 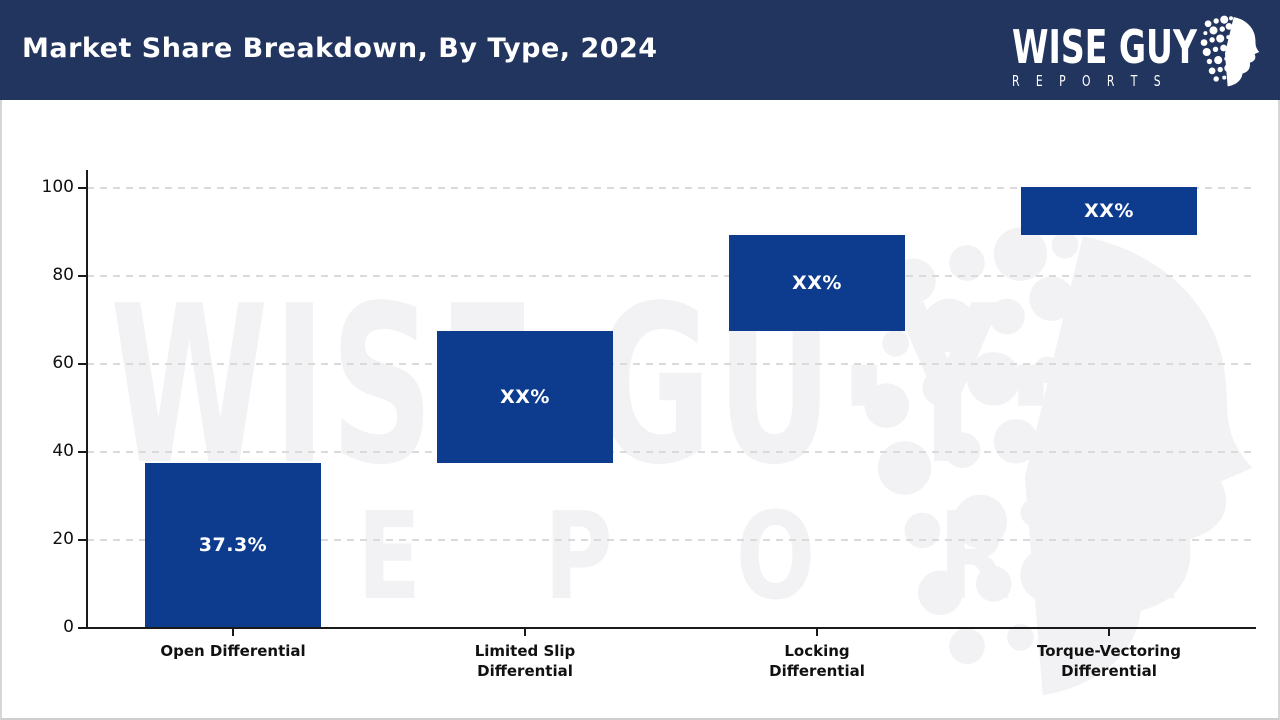 I want to click on x-axis-line, so click(x=671, y=628).